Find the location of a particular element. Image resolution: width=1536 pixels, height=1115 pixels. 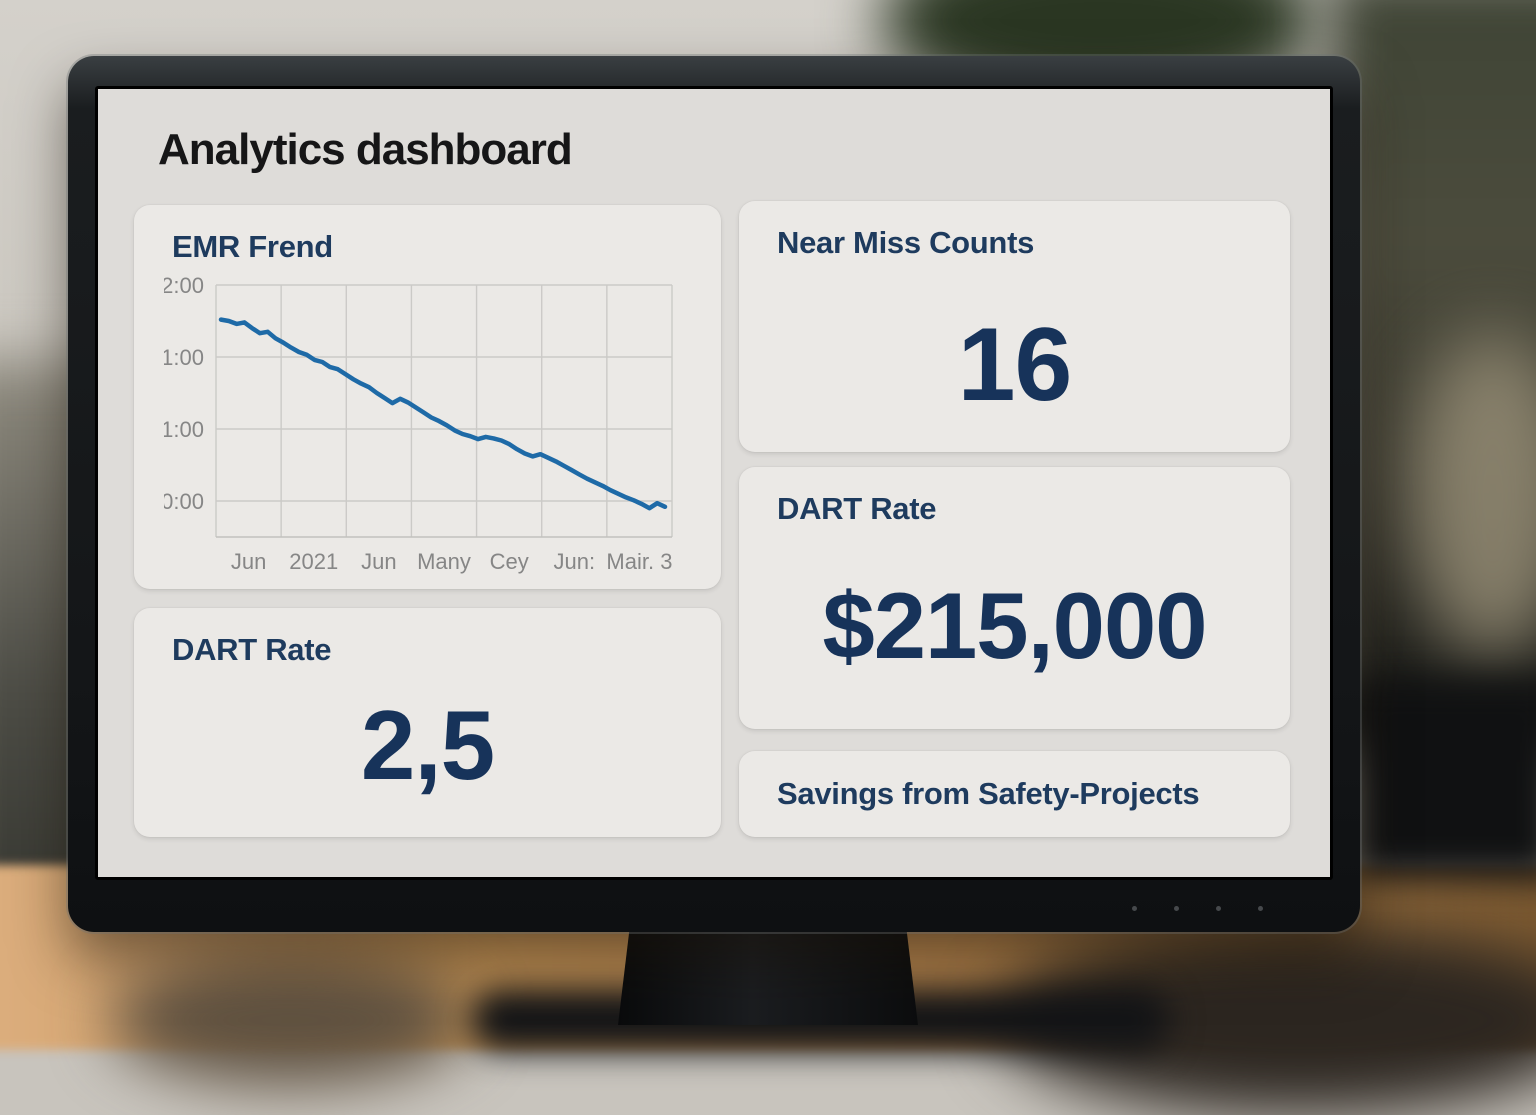

kpi-value: $215,000 is located at coordinates (1014, 625).